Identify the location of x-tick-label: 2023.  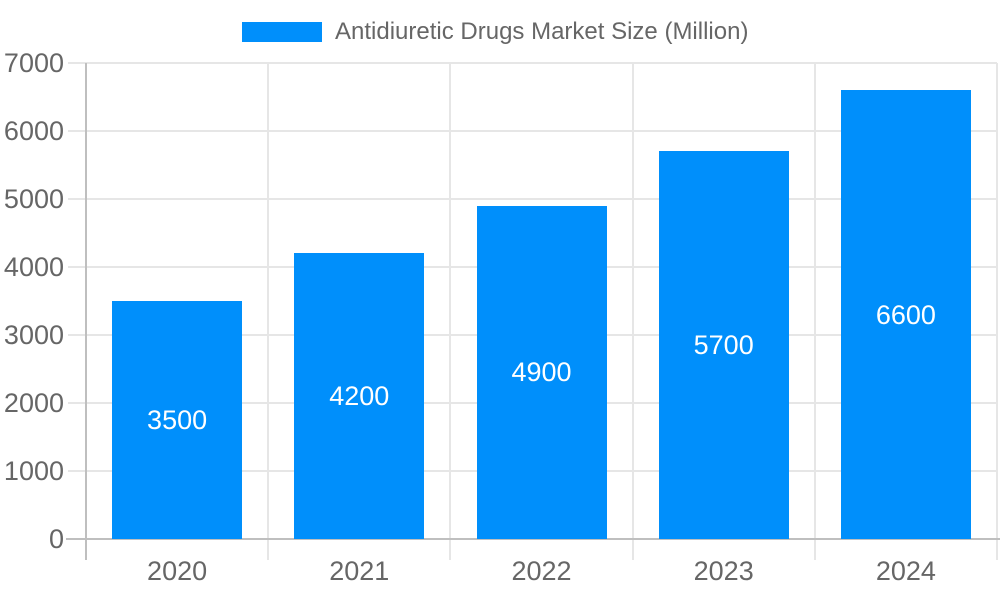
(723, 571).